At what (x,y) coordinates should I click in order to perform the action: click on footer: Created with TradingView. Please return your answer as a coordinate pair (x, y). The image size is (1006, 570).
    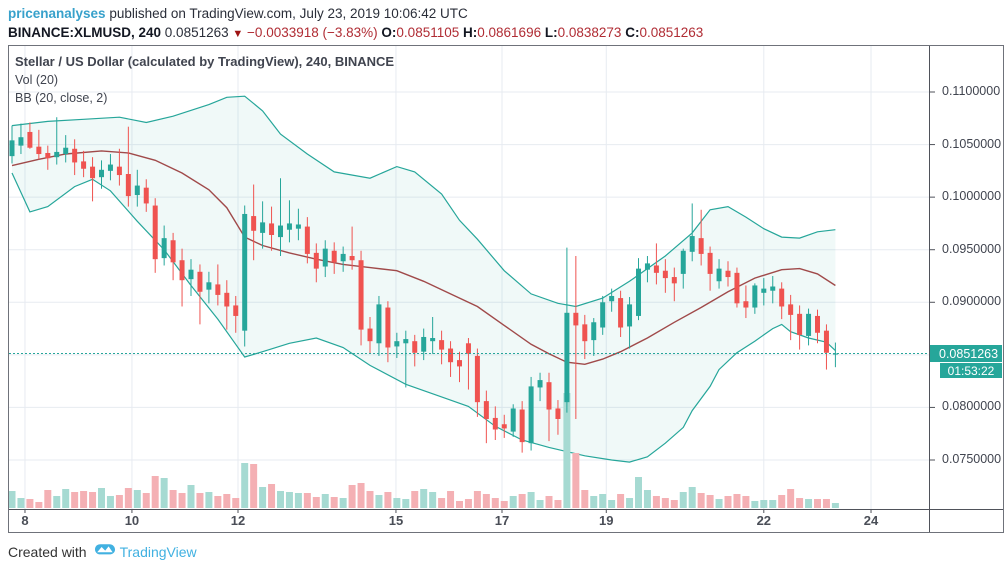
    Looking at the image, I should click on (102, 551).